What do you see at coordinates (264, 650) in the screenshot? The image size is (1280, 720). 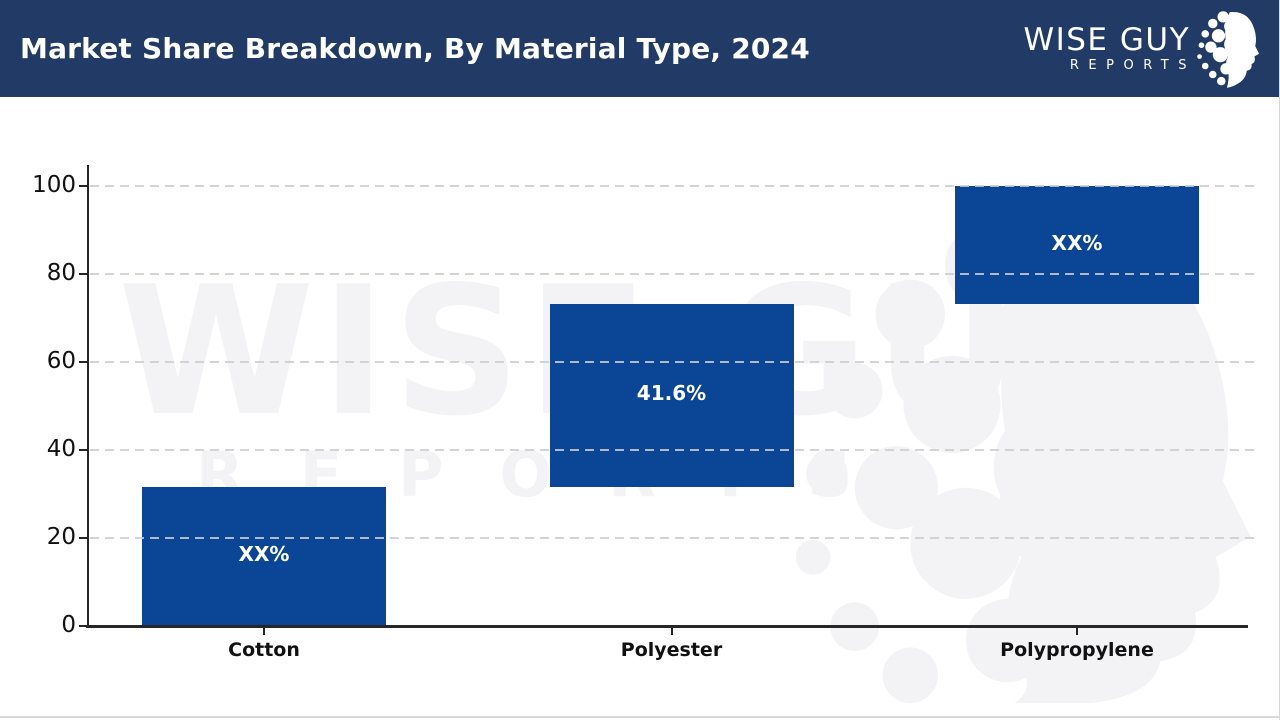 I see `x-tick-label-cotton: Cotton` at bounding box center [264, 650].